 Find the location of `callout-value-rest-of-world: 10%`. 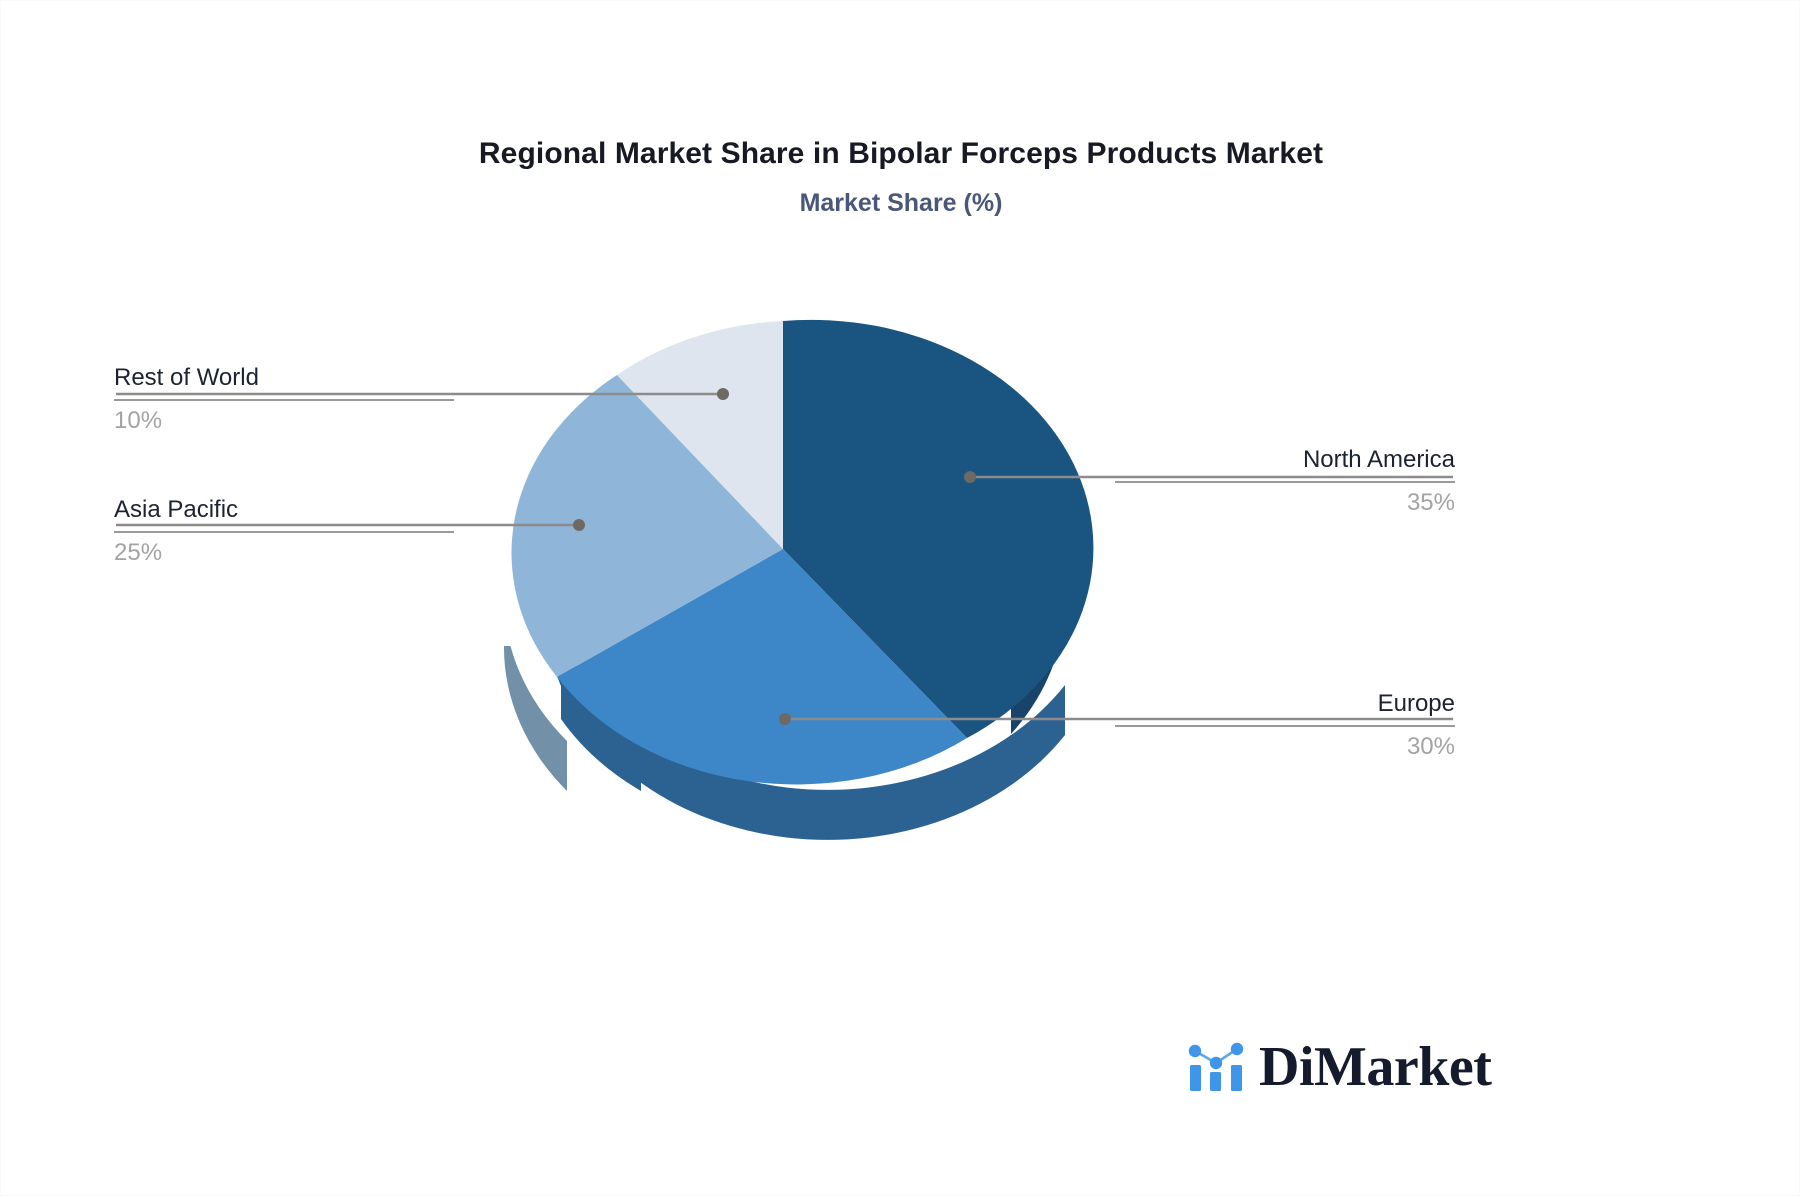

callout-value-rest-of-world: 10% is located at coordinates (138, 420).